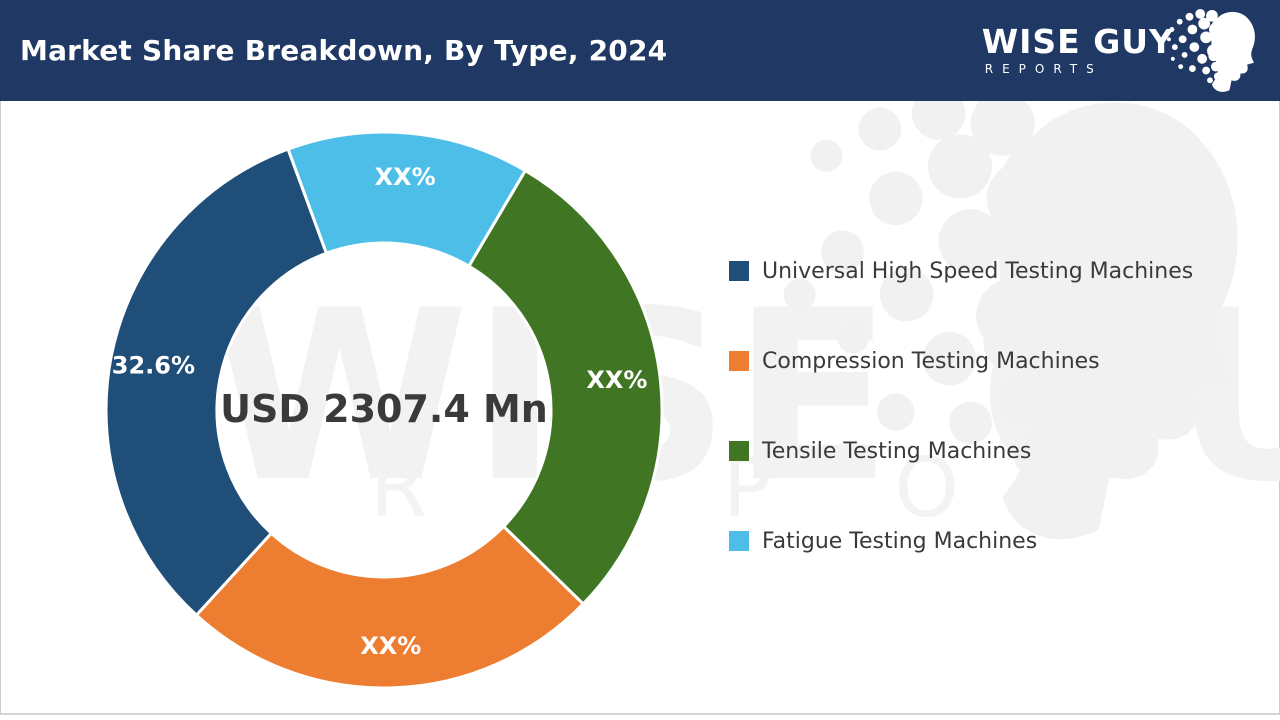 This screenshot has width=1280, height=720. I want to click on legend-item: Fatigue Testing Machines, so click(961, 541).